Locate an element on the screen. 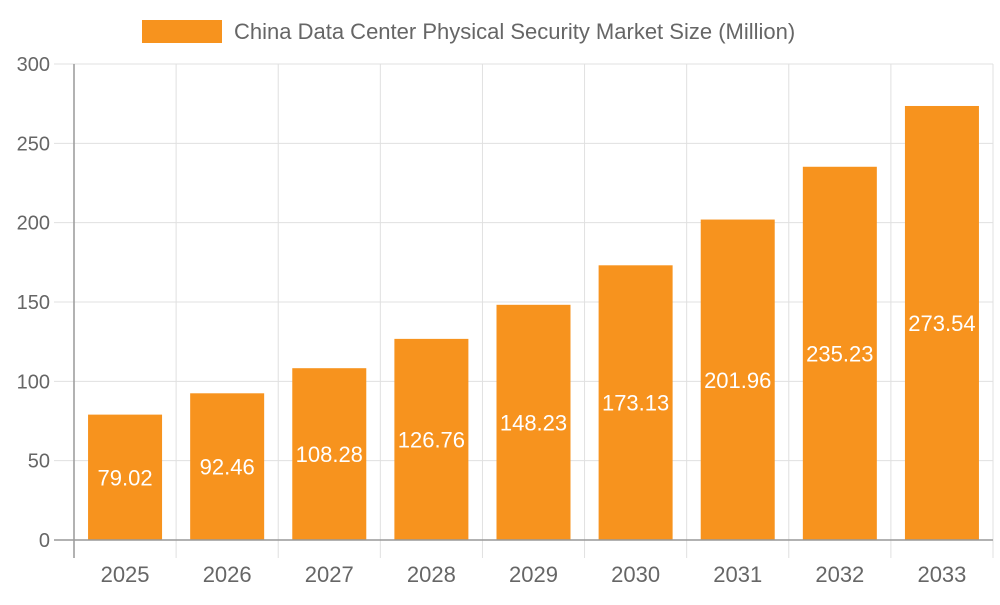 The height and width of the screenshot is (605, 1000). x-tick-label: 2032 is located at coordinates (839, 574).